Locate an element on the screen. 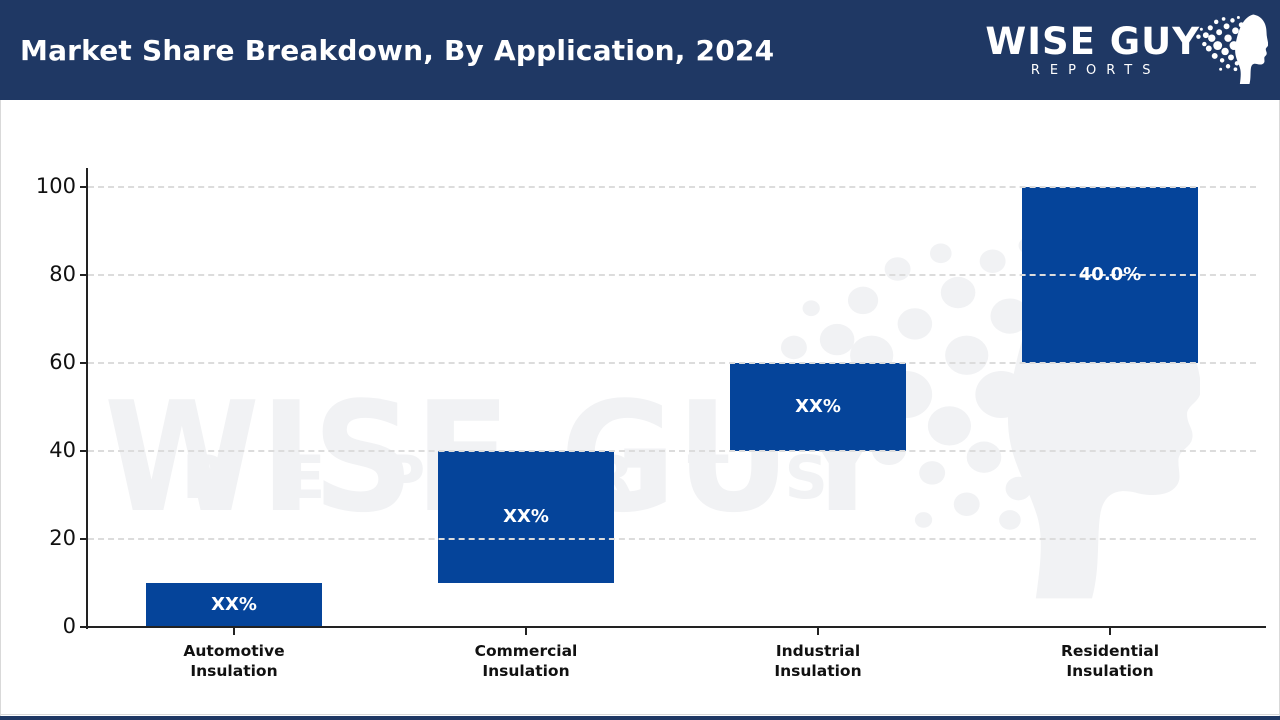 The height and width of the screenshot is (720, 1280). y-axis-tick-label-80: 80 is located at coordinates (62, 274).